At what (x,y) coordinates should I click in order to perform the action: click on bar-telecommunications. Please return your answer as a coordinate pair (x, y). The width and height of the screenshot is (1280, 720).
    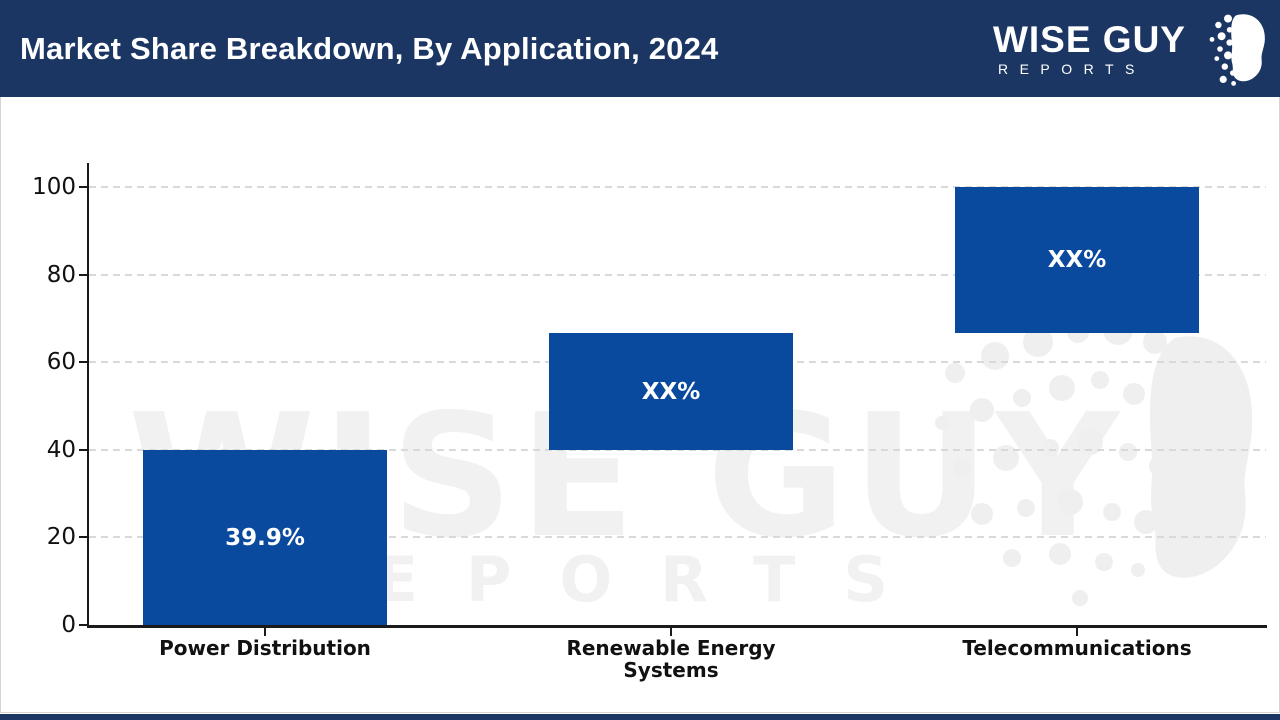
    Looking at the image, I should click on (1077, 260).